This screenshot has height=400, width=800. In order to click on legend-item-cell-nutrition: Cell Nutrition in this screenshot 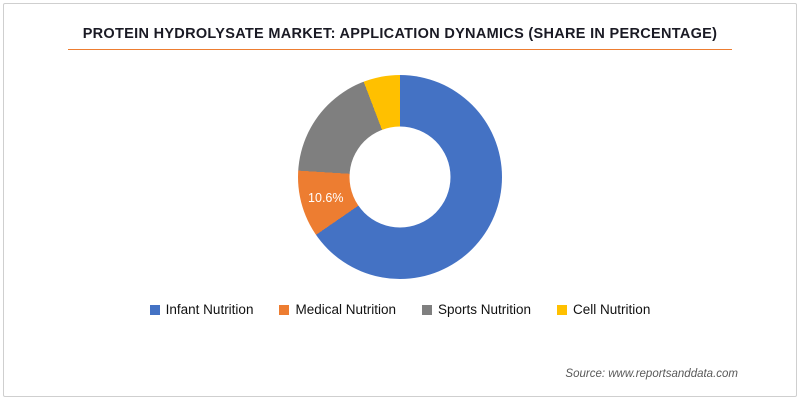, I will do `click(603, 309)`.